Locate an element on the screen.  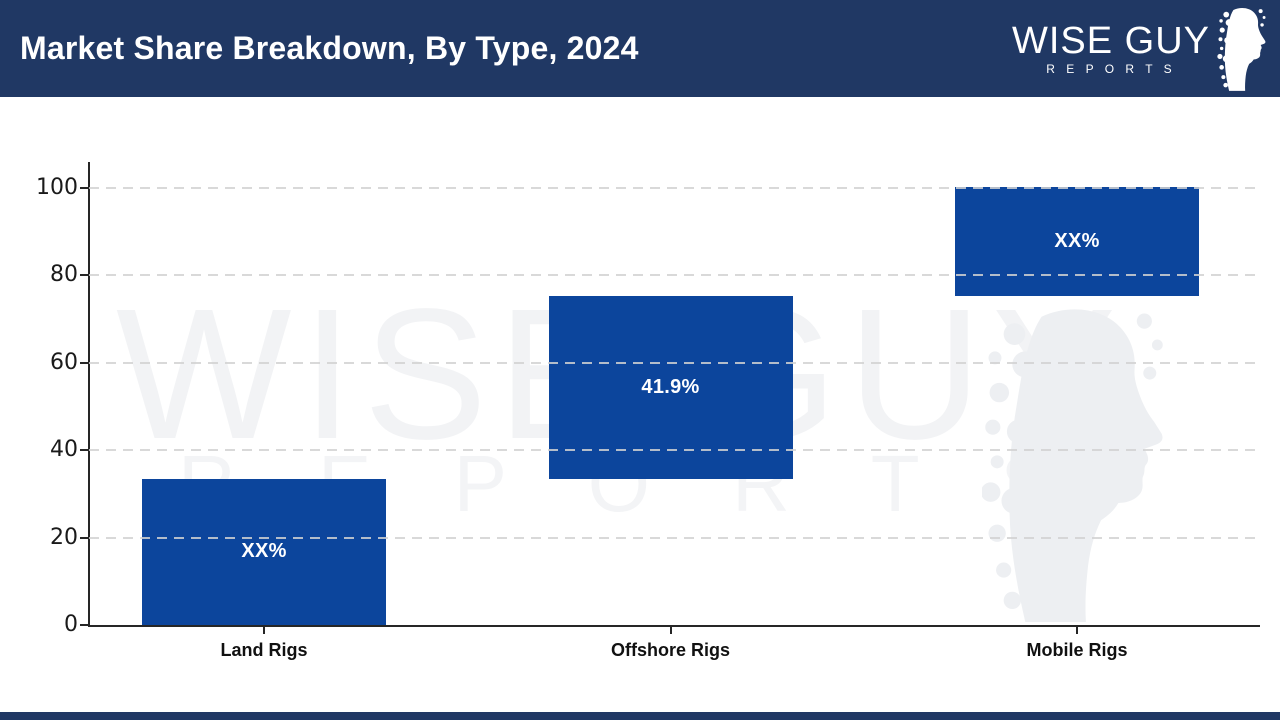
x-tick-label: Land Rigs is located at coordinates (264, 650).